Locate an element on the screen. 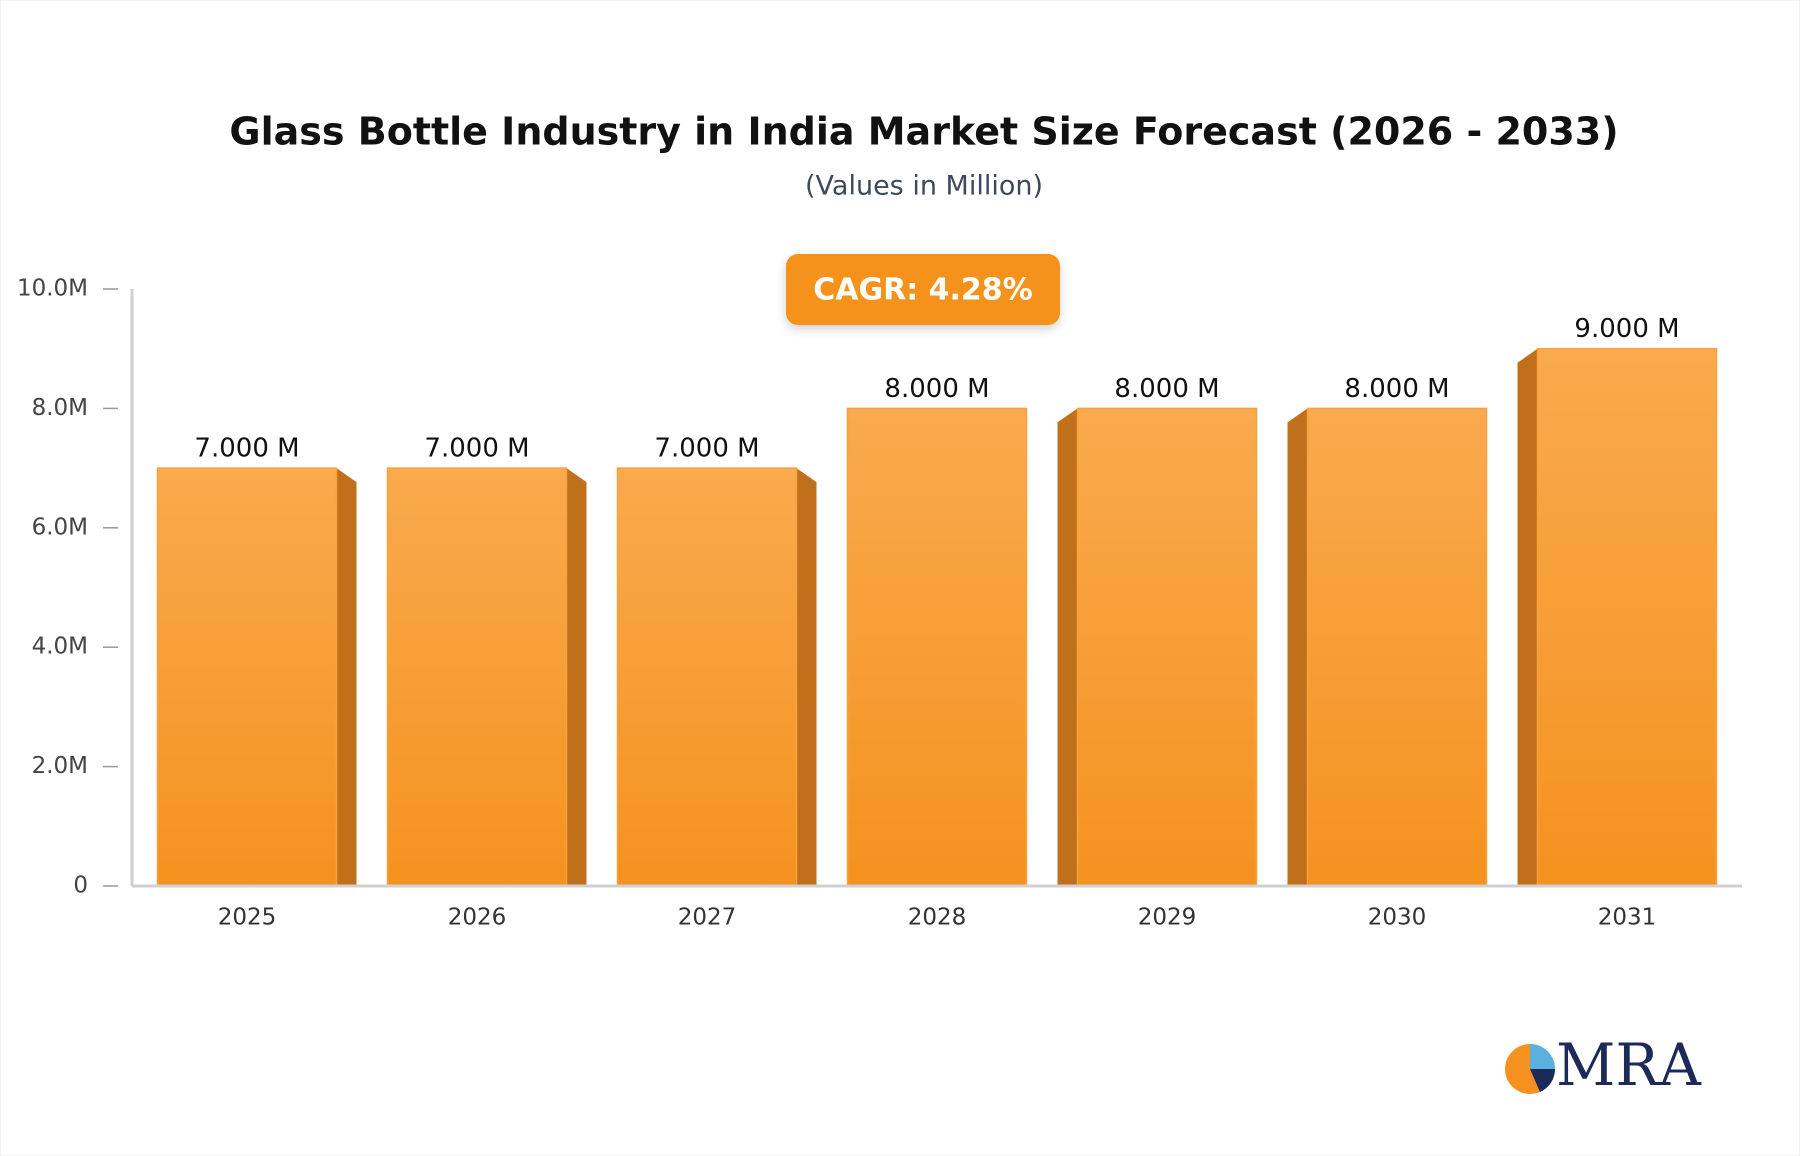 Image resolution: width=1800 pixels, height=1156 pixels. logo-text: MRA is located at coordinates (1629, 1065).